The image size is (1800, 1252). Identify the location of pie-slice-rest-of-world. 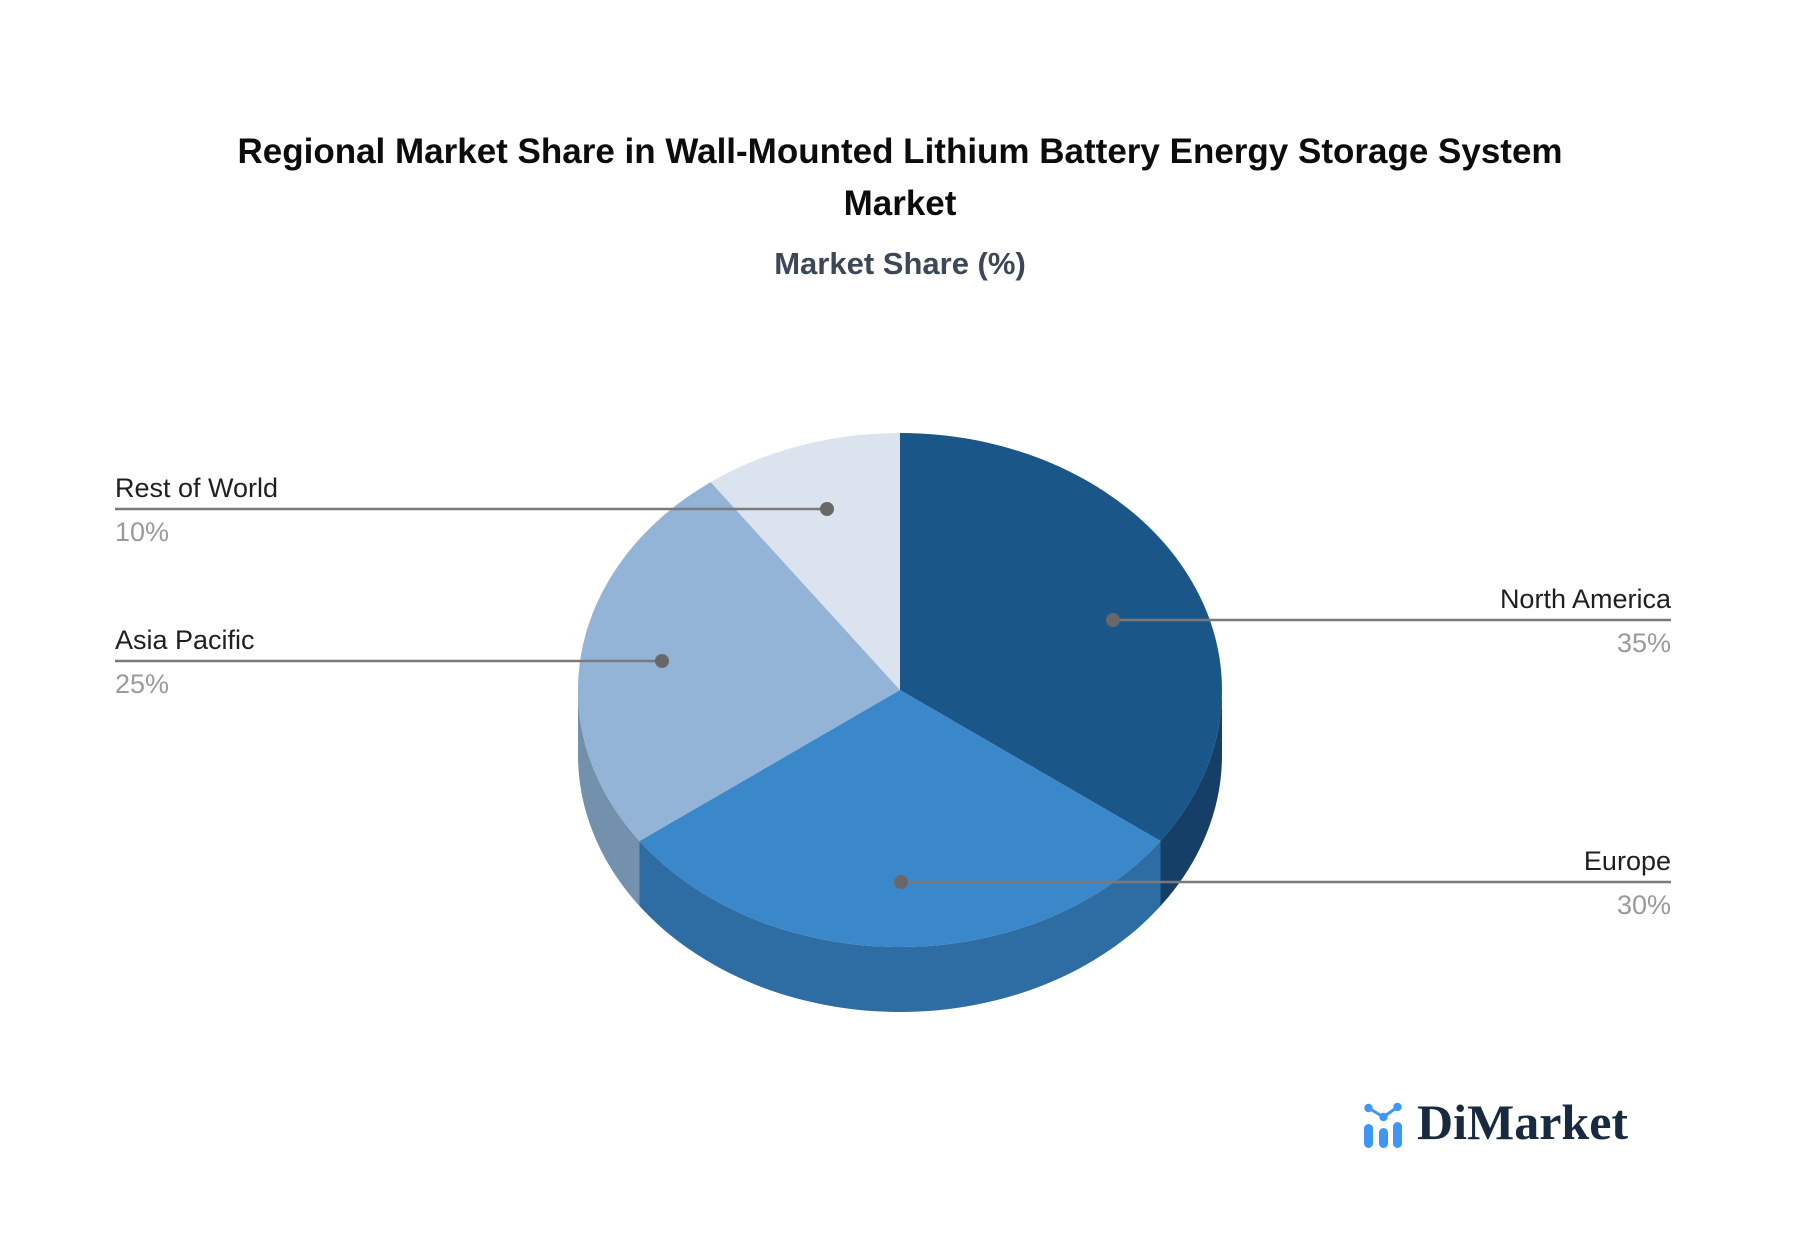
(805, 561).